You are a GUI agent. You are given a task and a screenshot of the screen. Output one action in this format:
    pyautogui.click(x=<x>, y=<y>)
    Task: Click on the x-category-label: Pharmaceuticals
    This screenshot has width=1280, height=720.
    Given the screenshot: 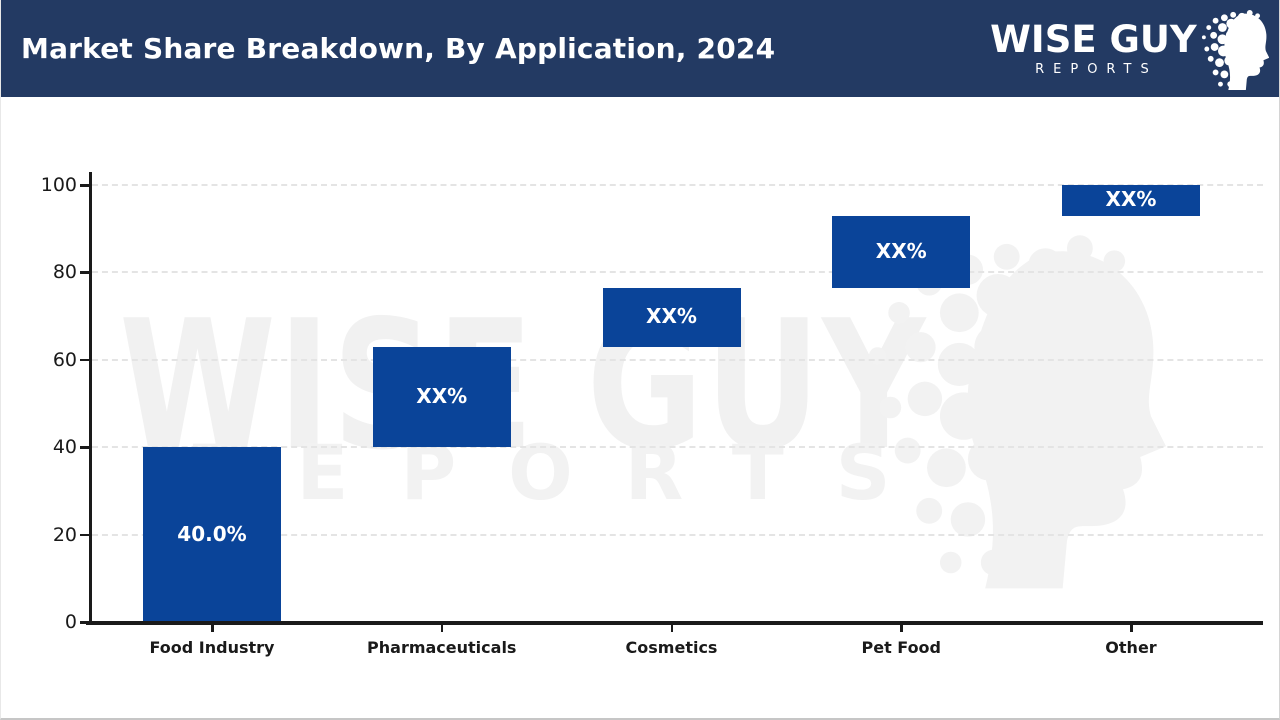 What is the action you would take?
    pyautogui.click(x=442, y=647)
    